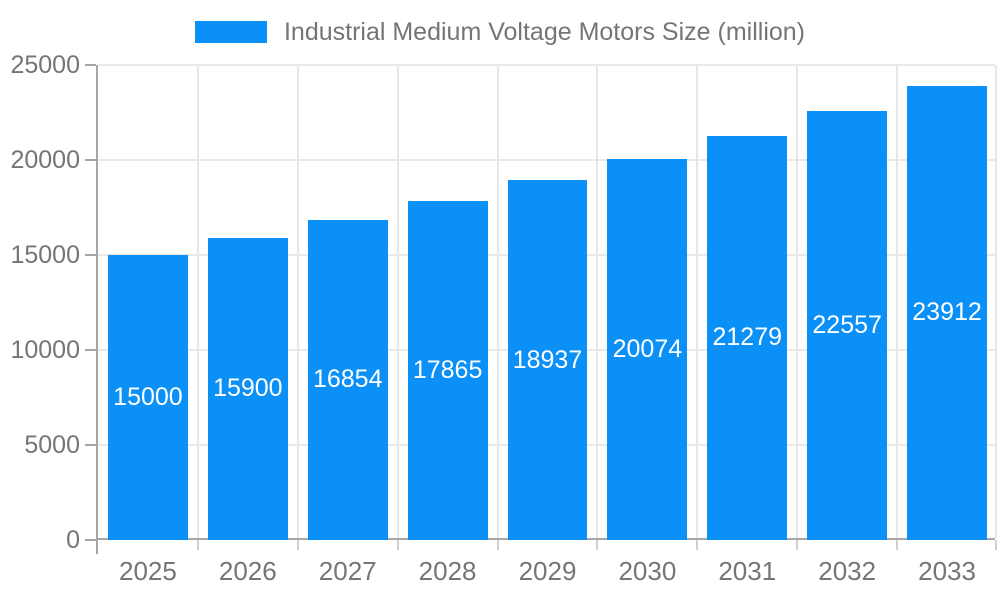 Image resolution: width=1000 pixels, height=600 pixels. I want to click on bar-value-label: 23912, so click(947, 312).